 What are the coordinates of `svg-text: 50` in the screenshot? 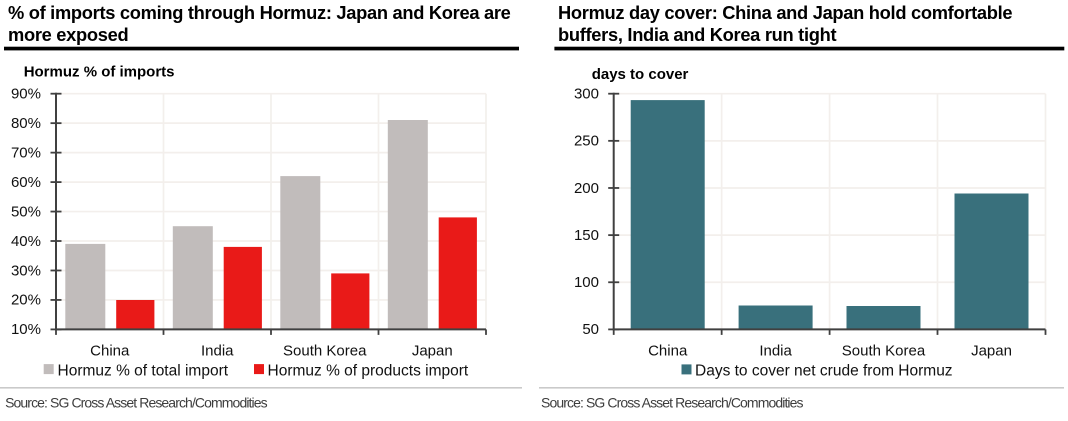 It's located at (590, 329).